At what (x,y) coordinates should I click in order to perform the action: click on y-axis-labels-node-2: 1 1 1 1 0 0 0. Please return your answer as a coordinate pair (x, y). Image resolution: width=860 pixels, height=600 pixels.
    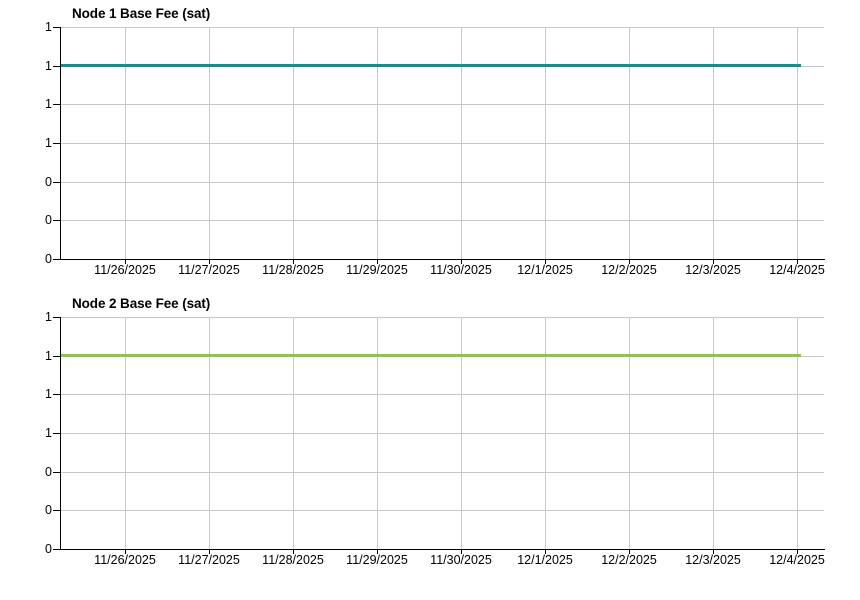
    Looking at the image, I should click on (30, 435).